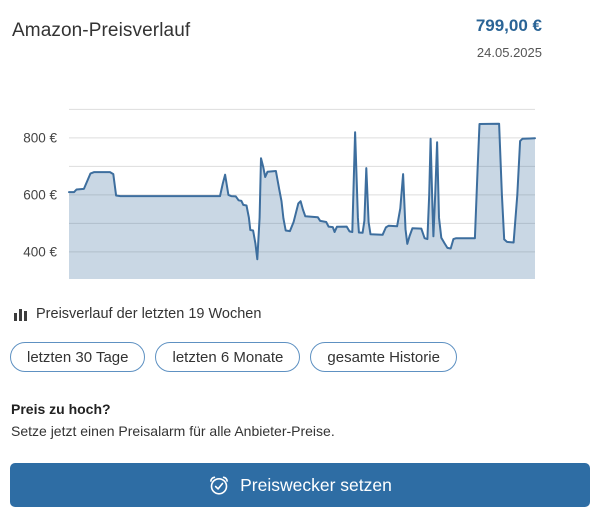 Image resolution: width=600 pixels, height=520 pixels. Describe the element at coordinates (78, 357) in the screenshot. I see `range-button-30-days: letzten 30 Tage` at that location.